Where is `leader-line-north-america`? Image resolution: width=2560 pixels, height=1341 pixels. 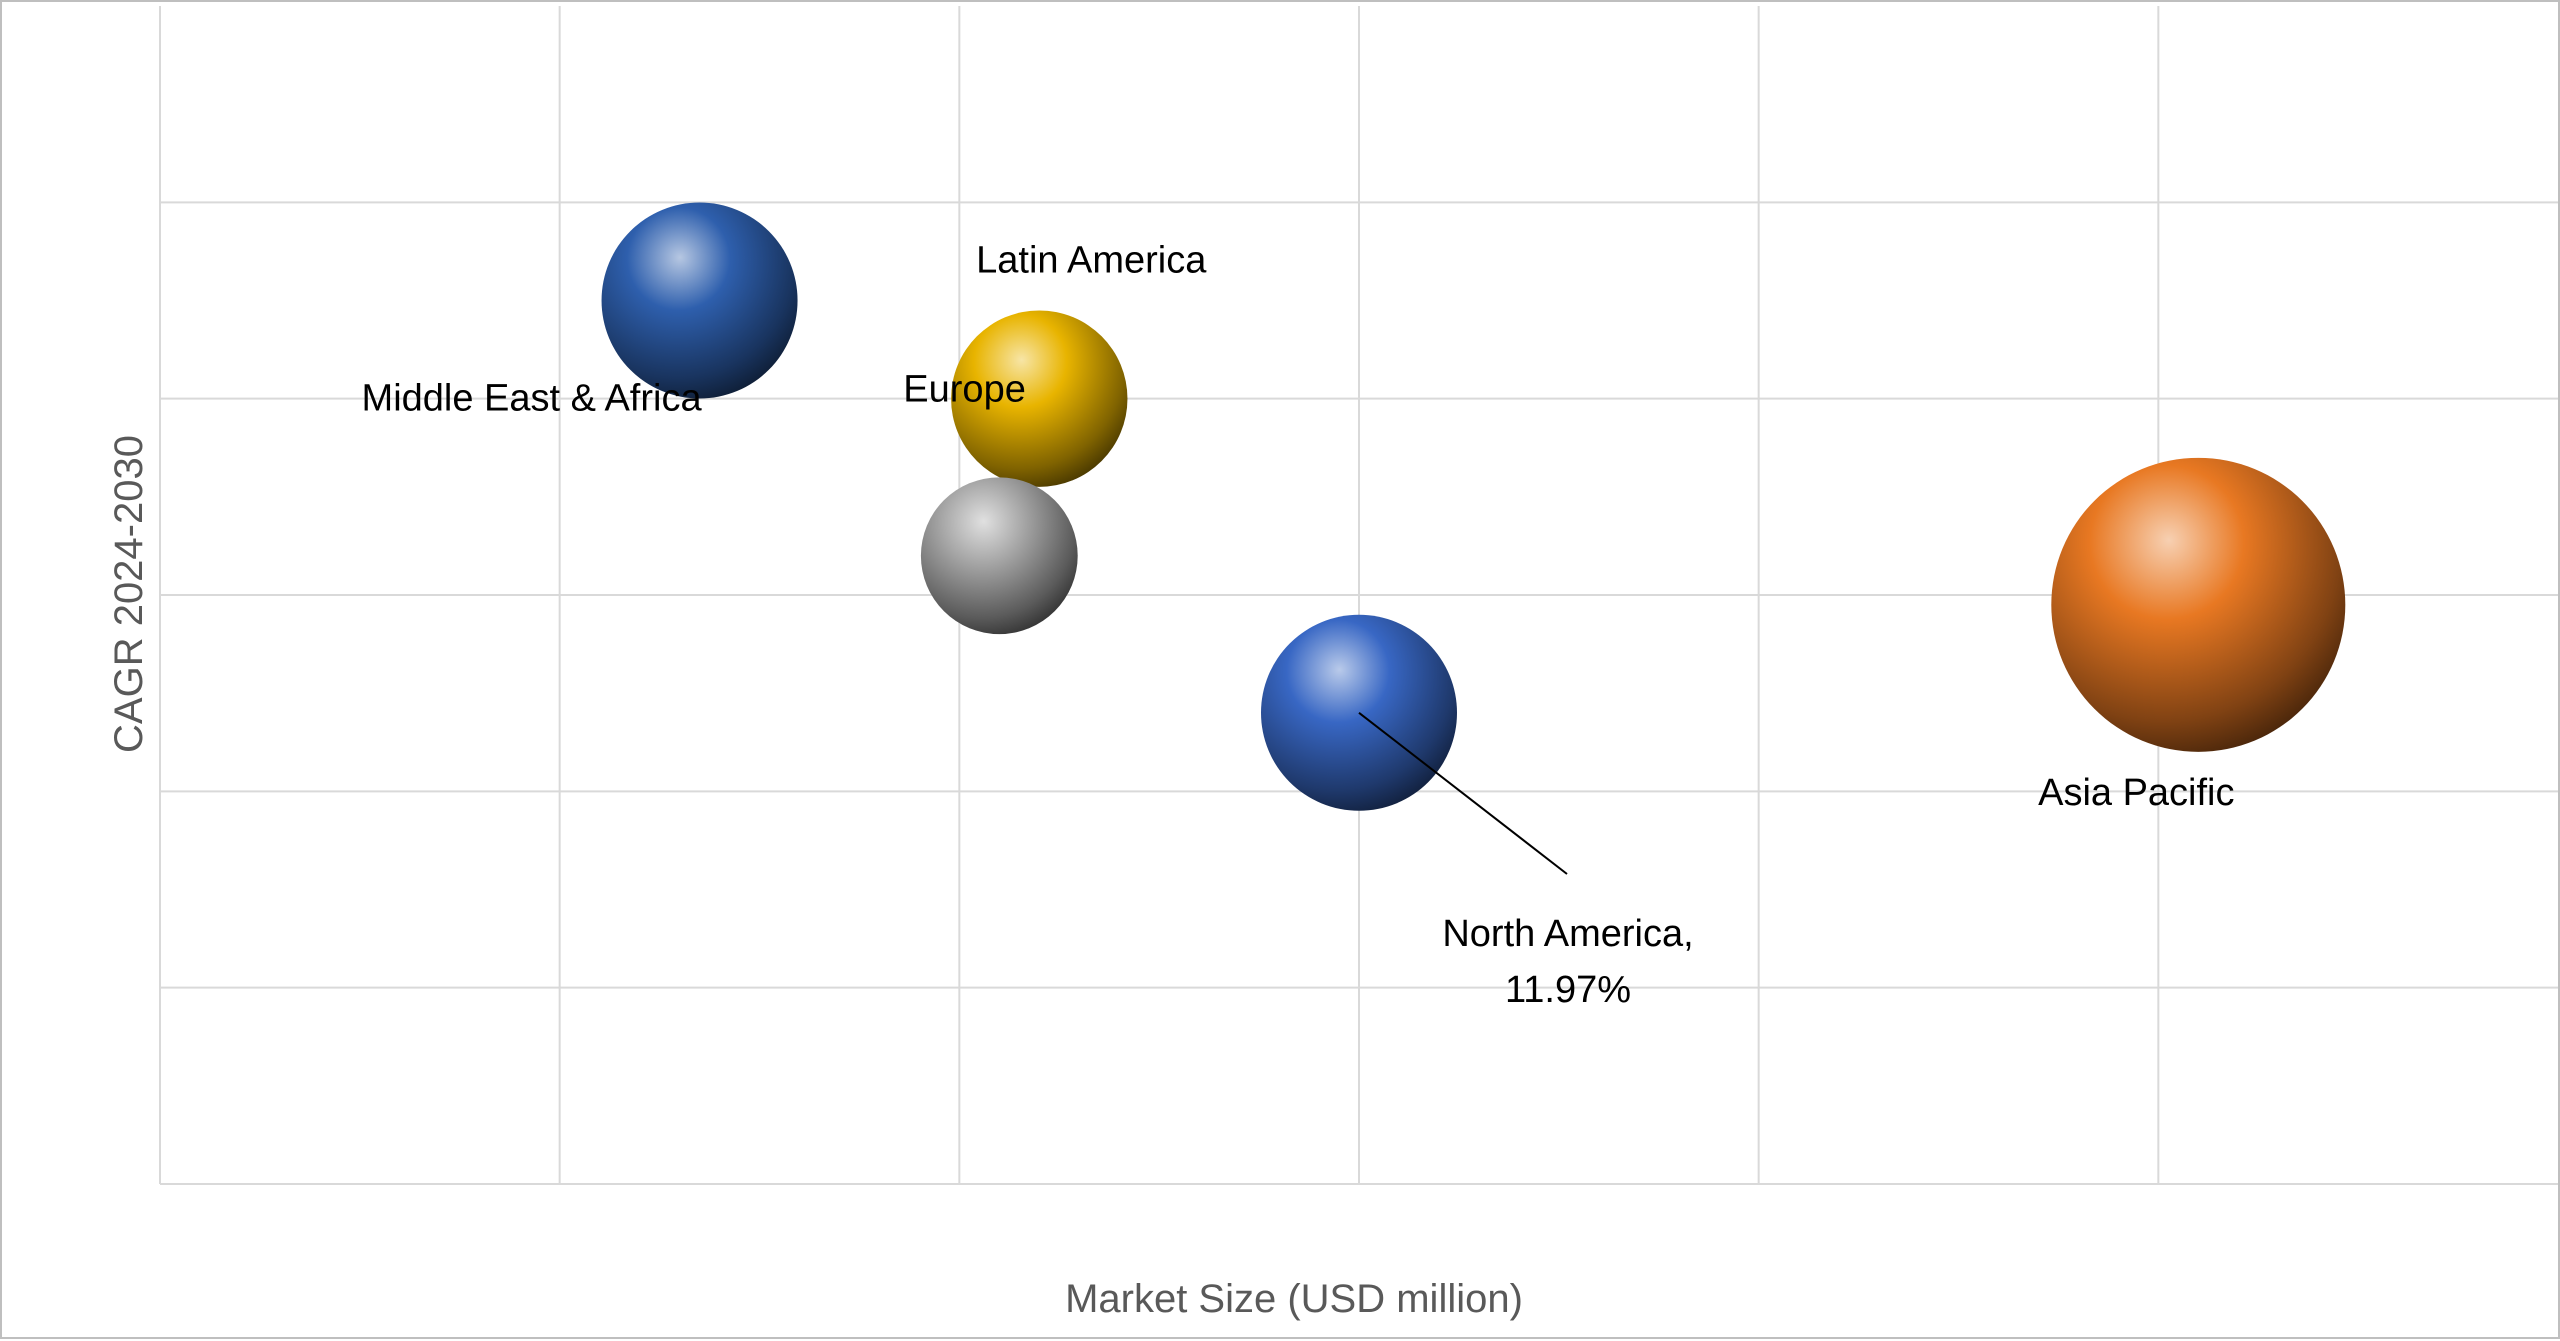 leader-line-north-america is located at coordinates (1463, 793).